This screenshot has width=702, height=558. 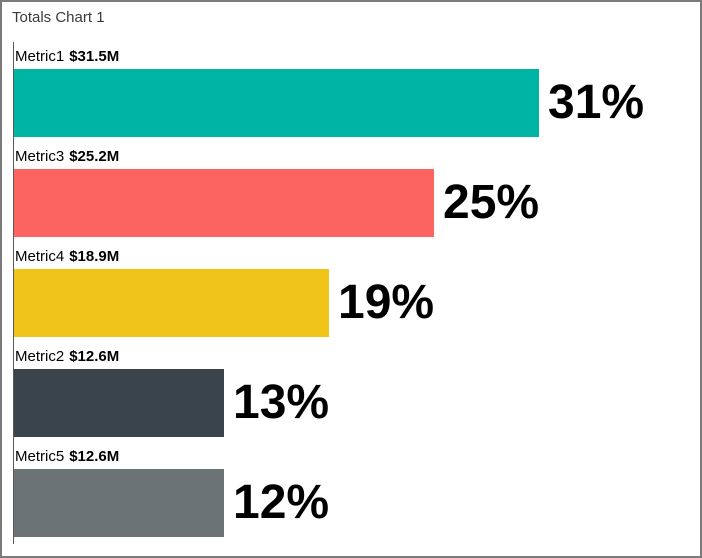 I want to click on percent-label: 25%, so click(x=491, y=202).